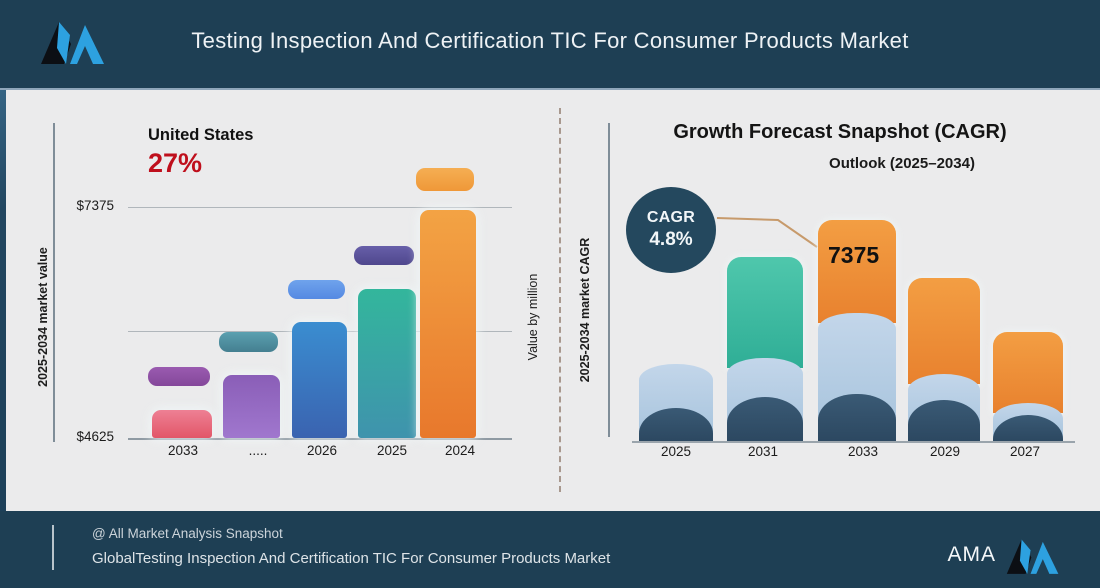 This screenshot has width=1100, height=588. What do you see at coordinates (902, 163) in the screenshot?
I see `right-chart-subtitle: Outlook (2025–2034)` at bounding box center [902, 163].